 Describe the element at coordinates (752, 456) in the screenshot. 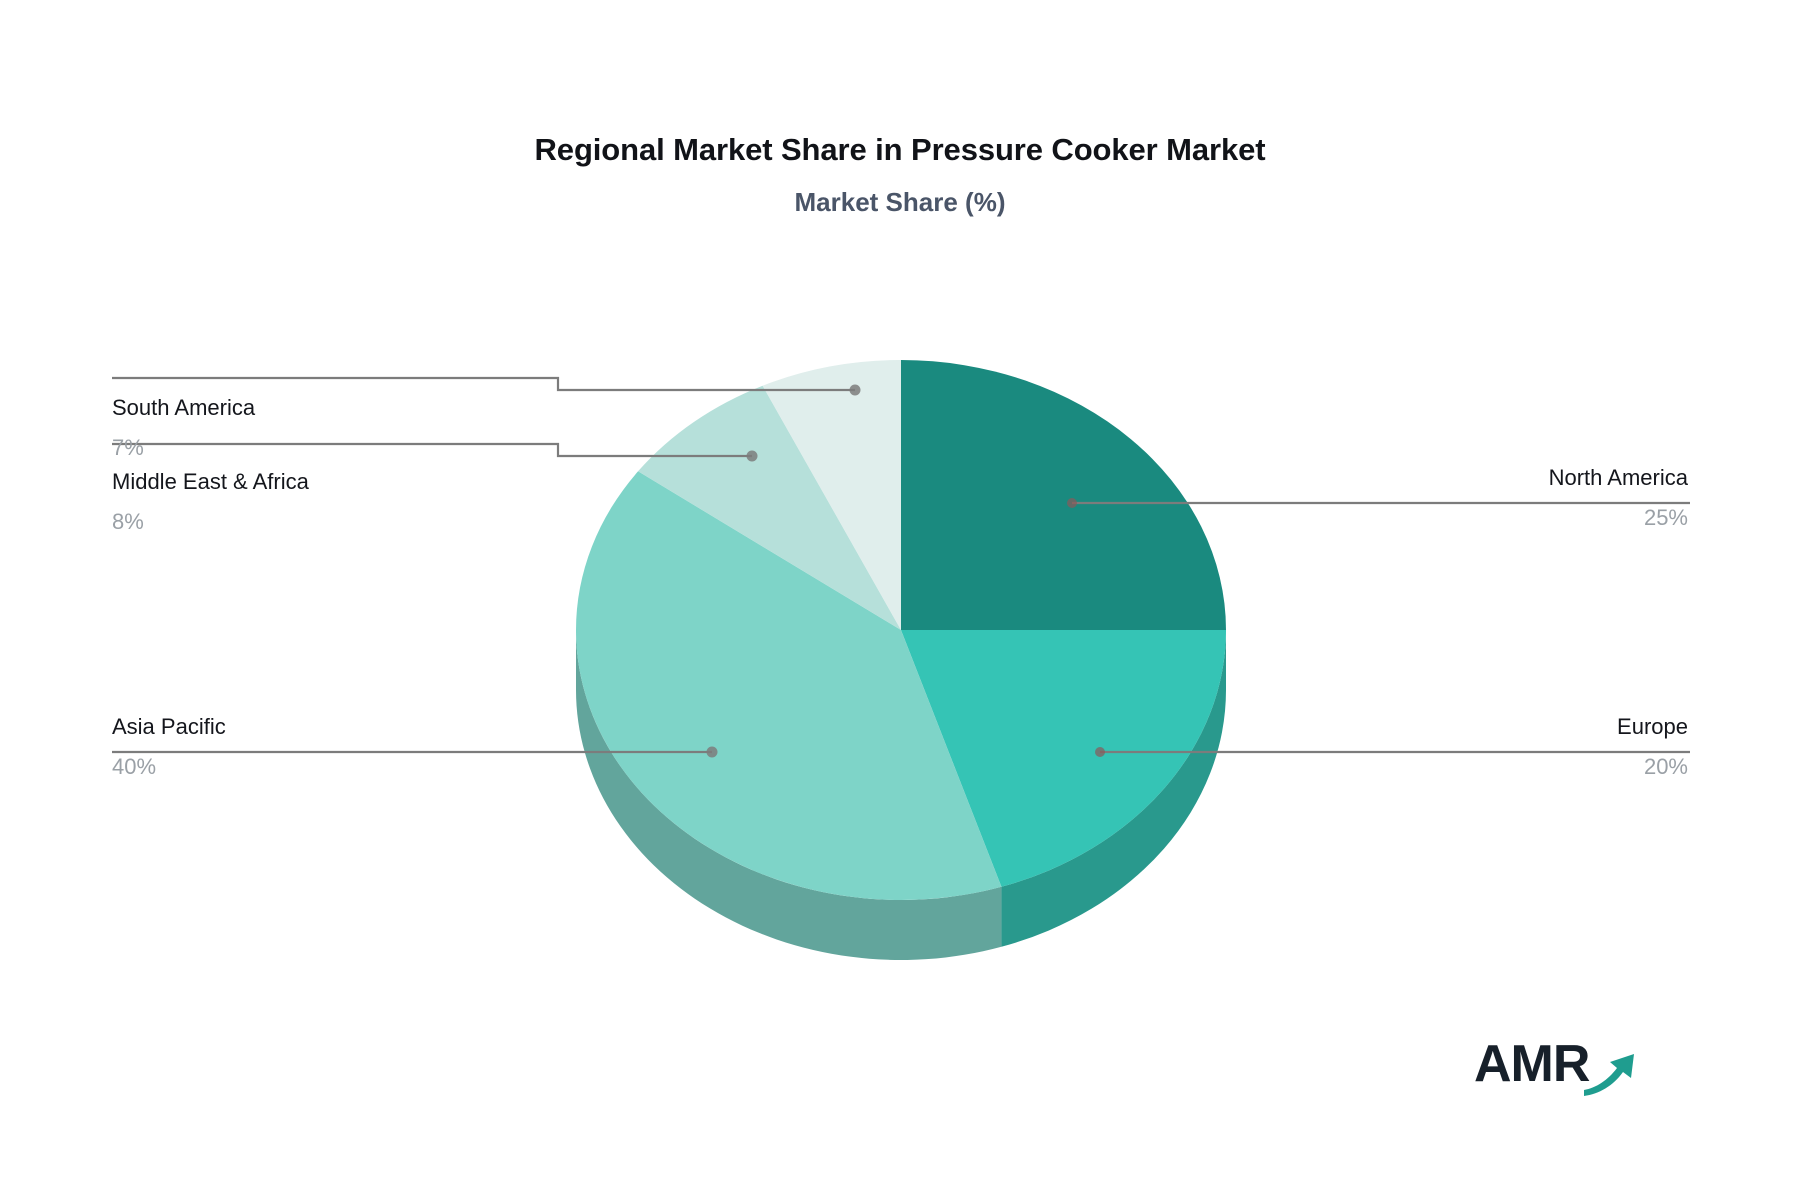

I see `leader-dot-middle-east-africa` at that location.